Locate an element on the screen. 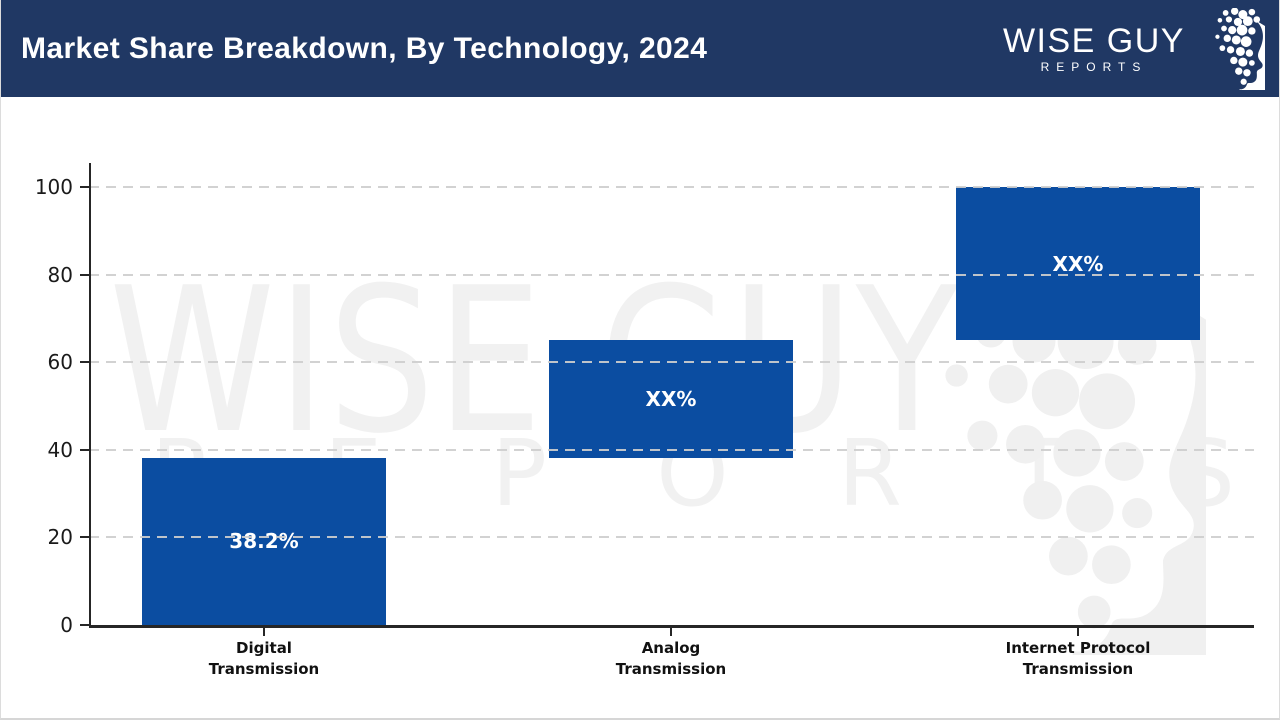  brand-logo-text: WISE GUY REPORTS is located at coordinates (1094, 48).